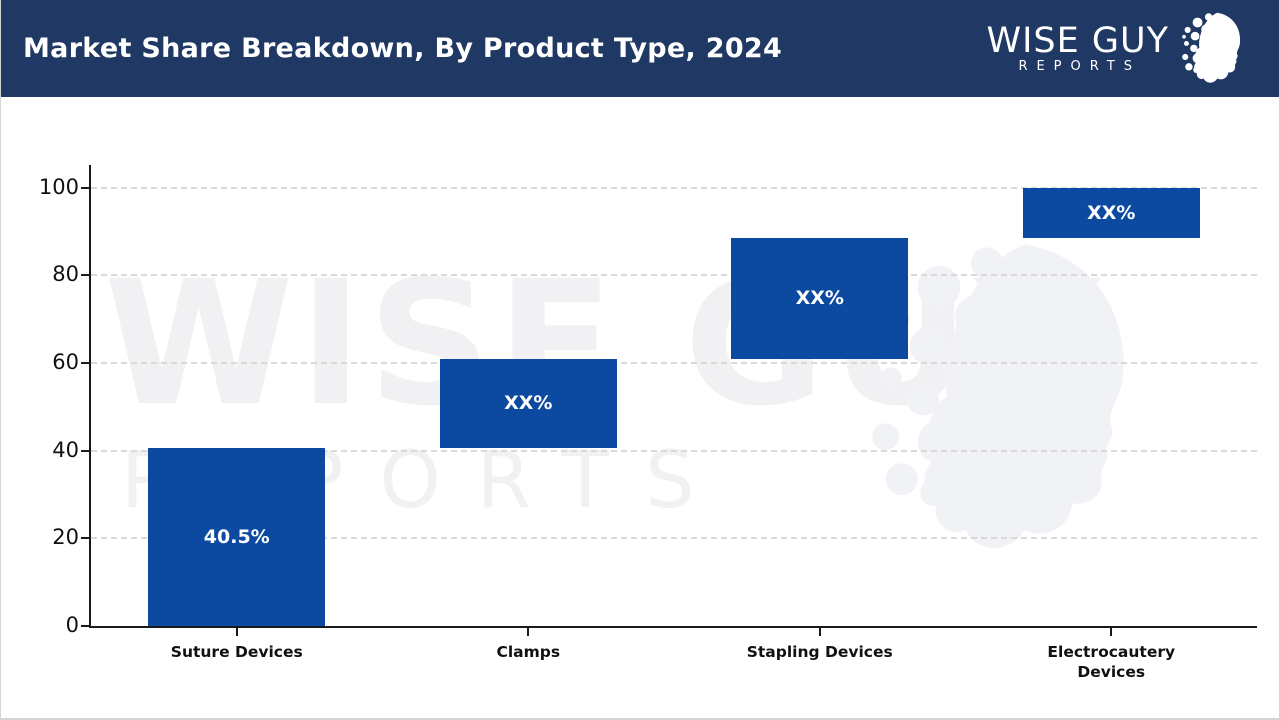 The width and height of the screenshot is (1280, 720). I want to click on brand-name: WISE GUY, so click(1077, 40).